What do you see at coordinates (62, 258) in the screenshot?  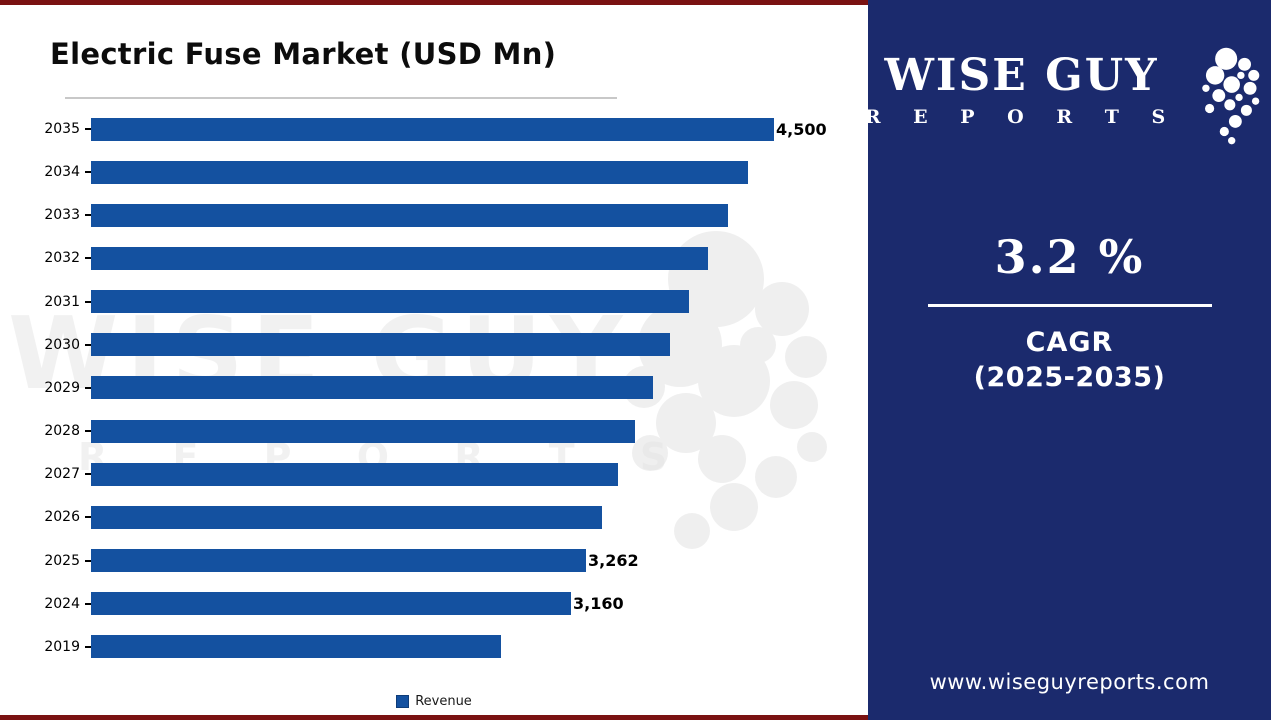 I see `y-tick-label: 2032` at bounding box center [62, 258].